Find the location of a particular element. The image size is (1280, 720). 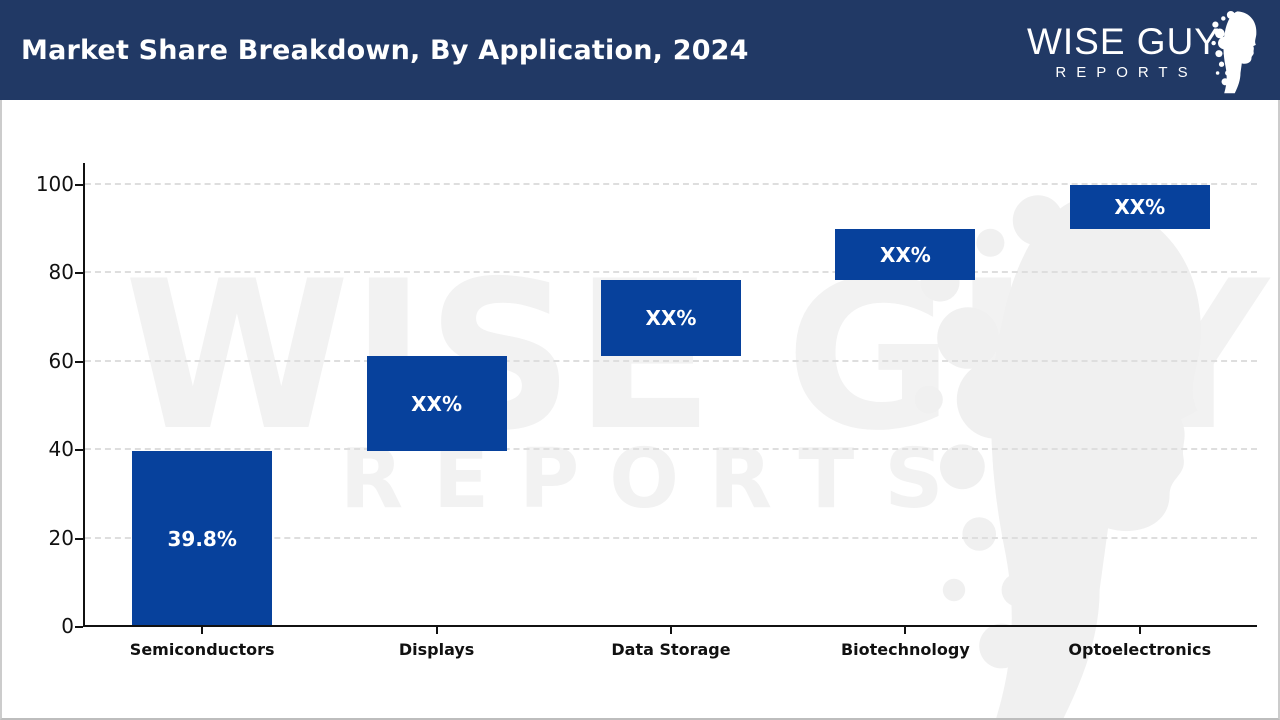

y-tick-label: 80 is located at coordinates (61, 272).